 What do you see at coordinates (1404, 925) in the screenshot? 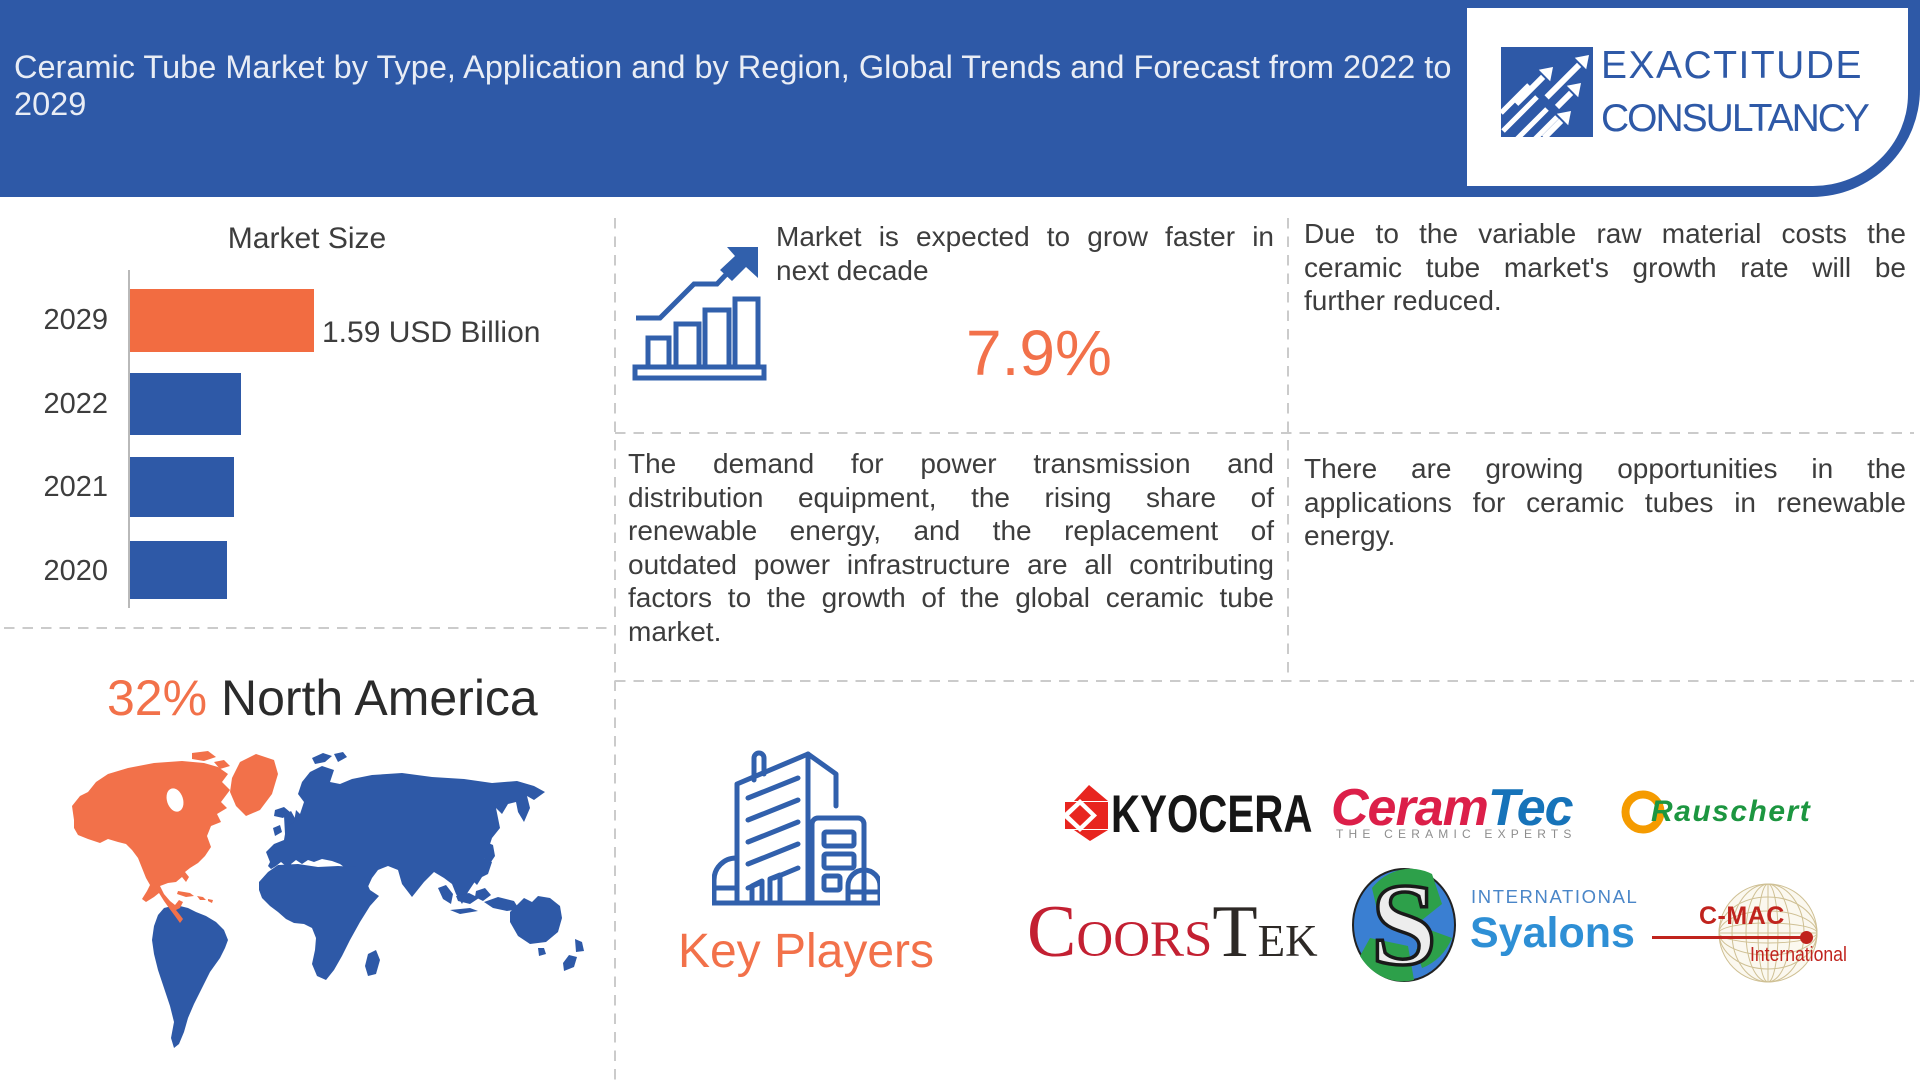
I see `svg-text: S` at bounding box center [1404, 925].